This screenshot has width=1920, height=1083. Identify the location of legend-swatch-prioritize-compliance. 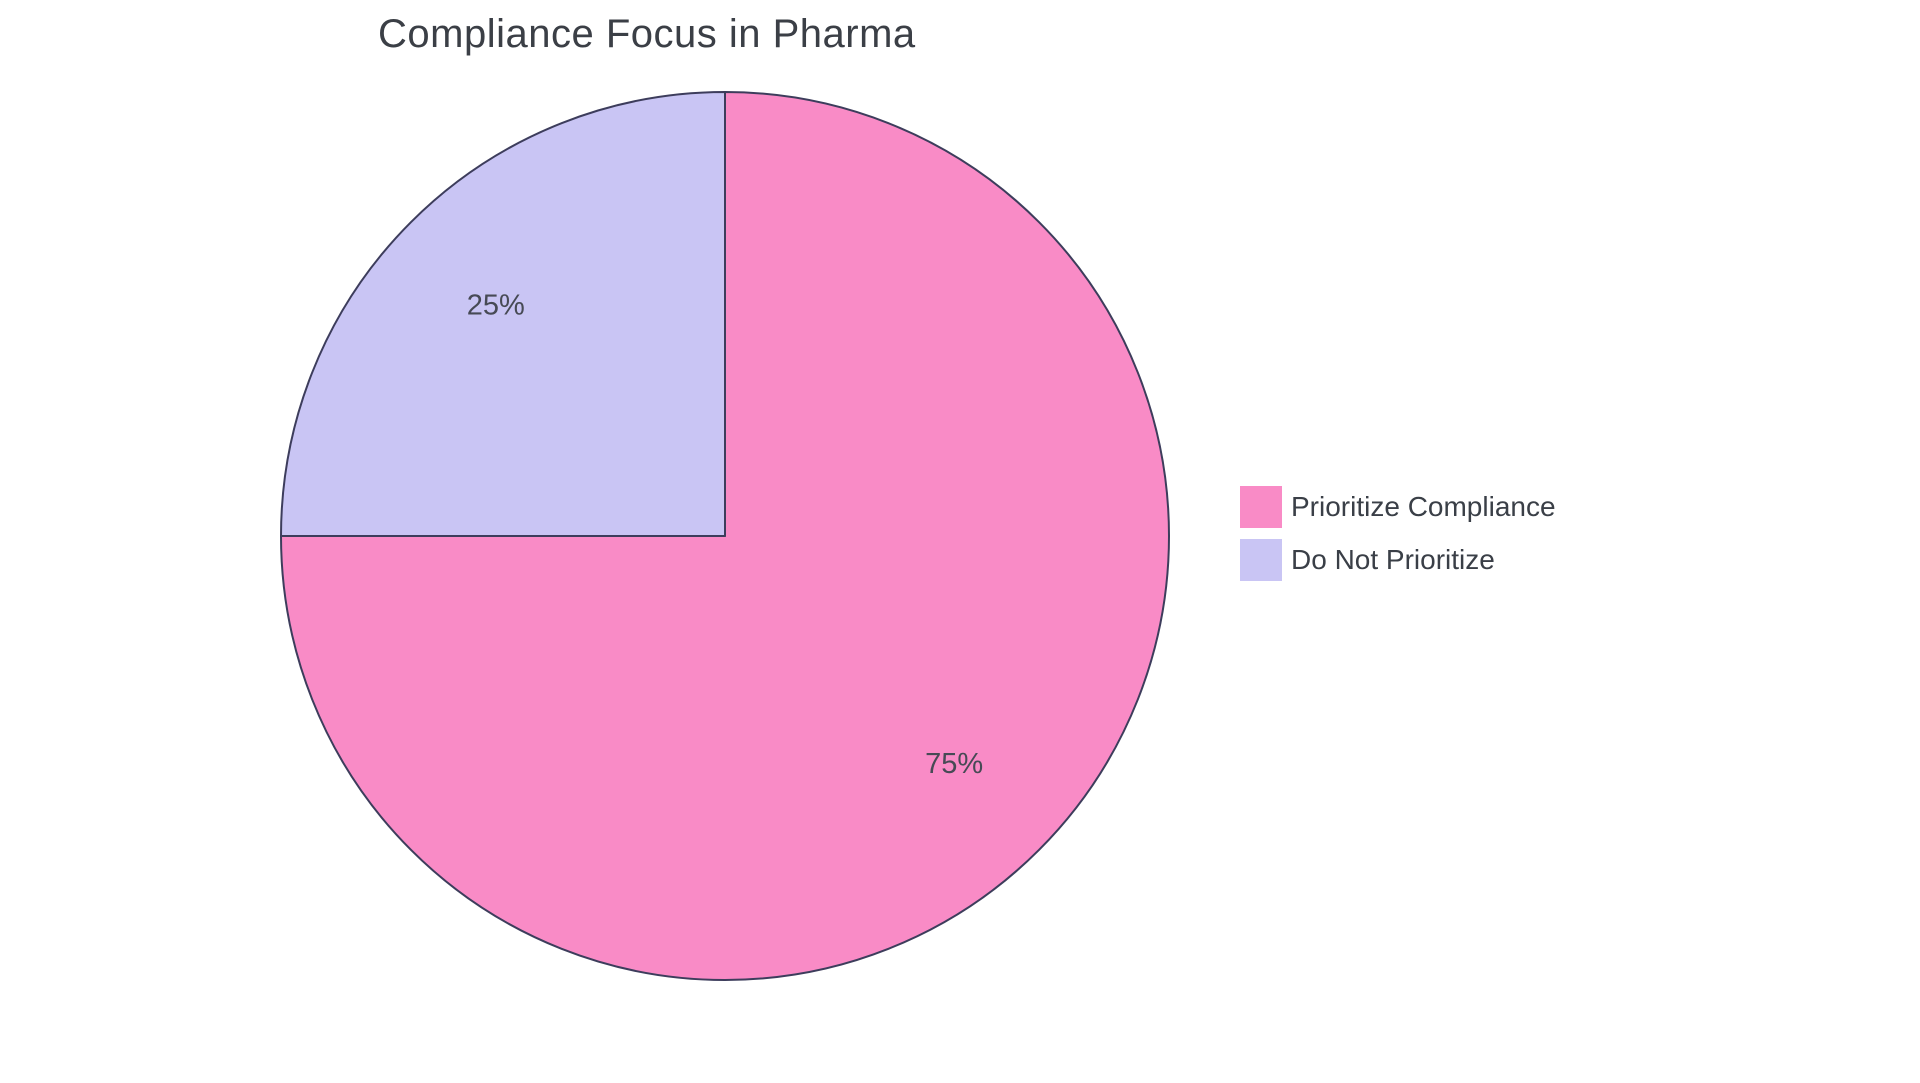
(1261, 507).